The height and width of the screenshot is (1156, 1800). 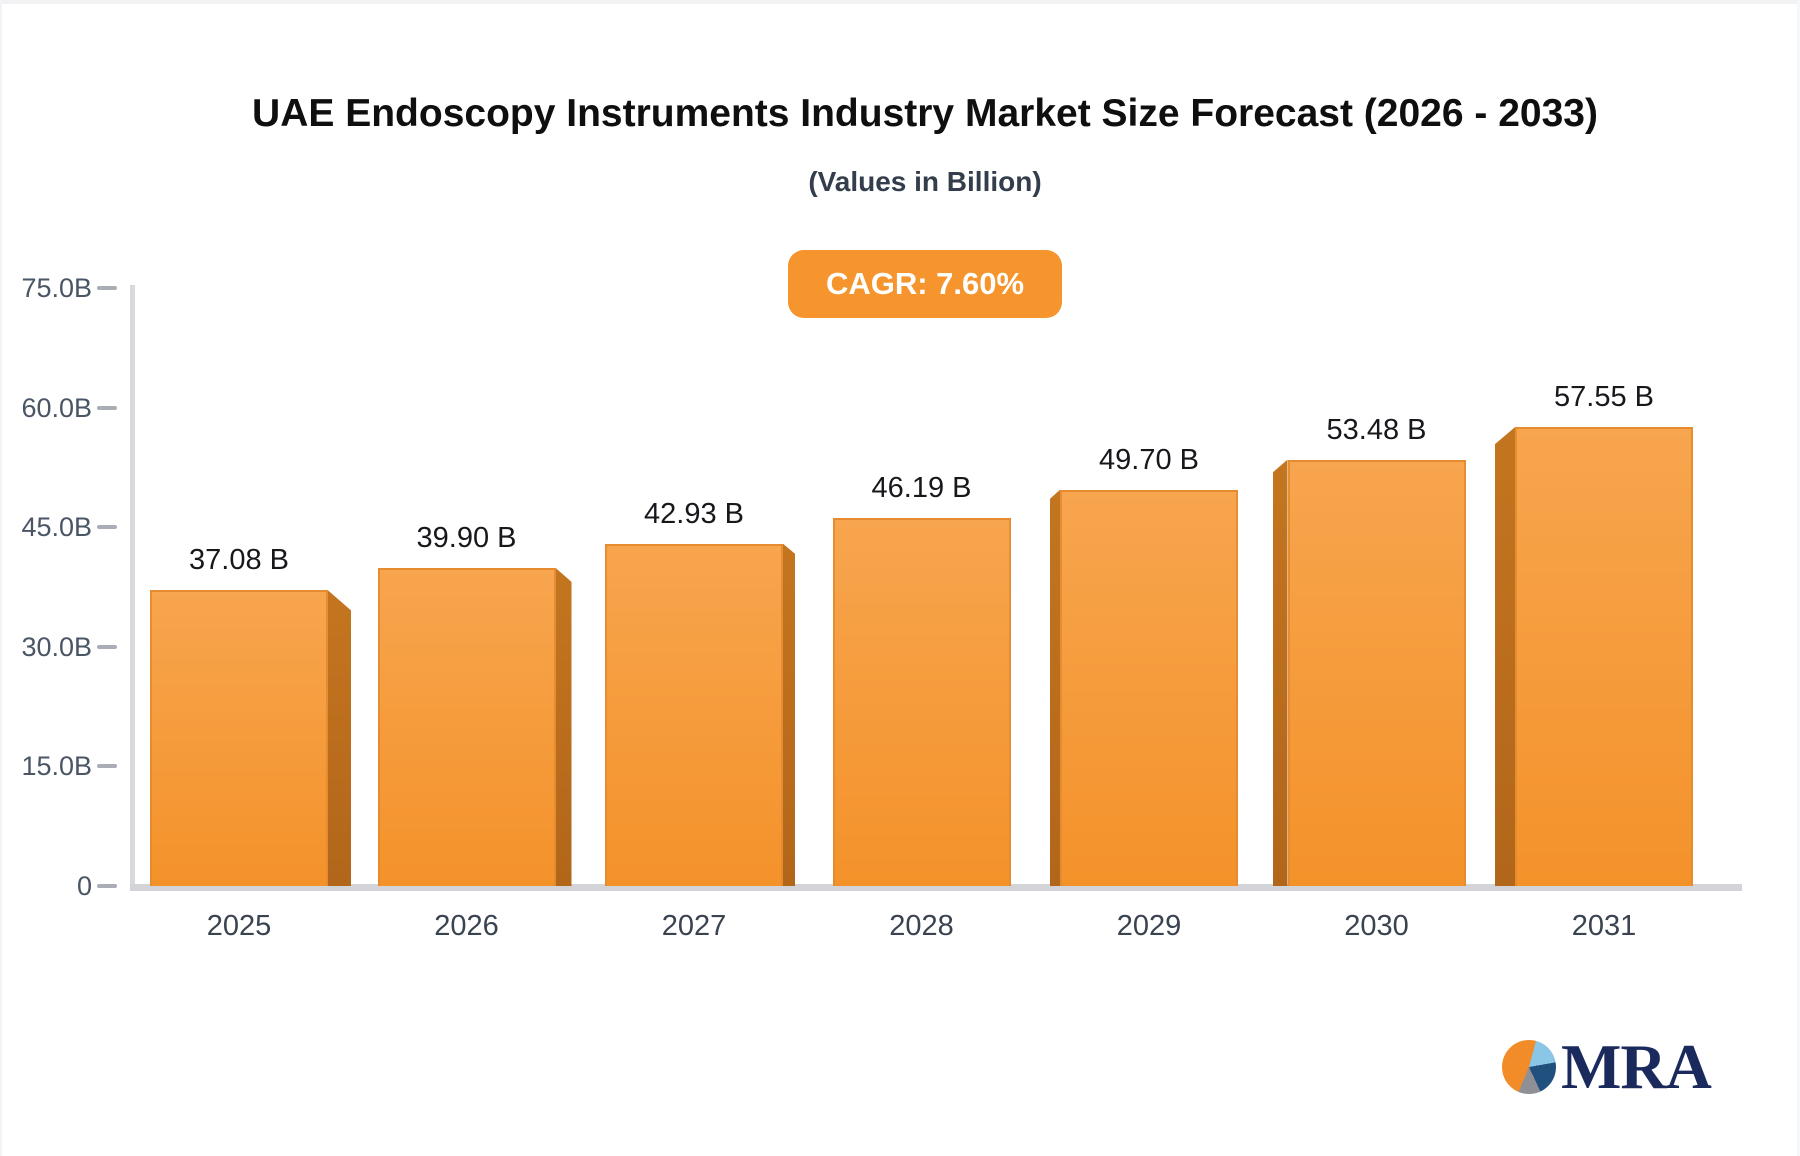 What do you see at coordinates (1376, 429) in the screenshot?
I see `value-label-2030: 53.48 B` at bounding box center [1376, 429].